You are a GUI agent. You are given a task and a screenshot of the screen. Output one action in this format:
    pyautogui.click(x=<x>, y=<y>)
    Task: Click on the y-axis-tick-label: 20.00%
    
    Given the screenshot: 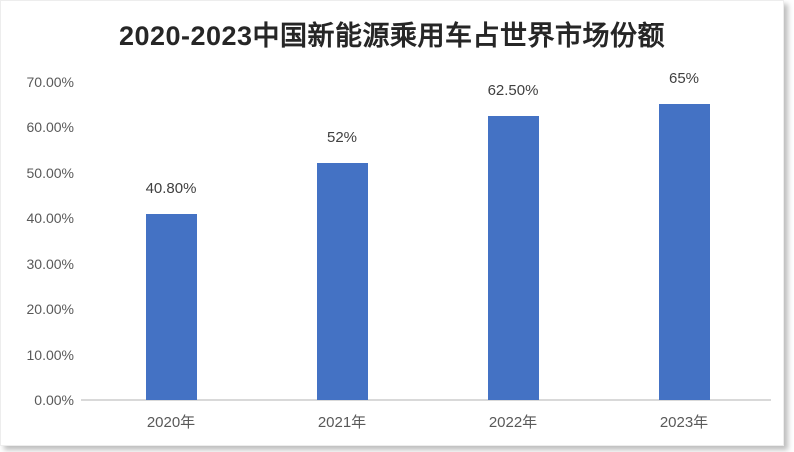 What is the action you would take?
    pyautogui.click(x=50, y=309)
    